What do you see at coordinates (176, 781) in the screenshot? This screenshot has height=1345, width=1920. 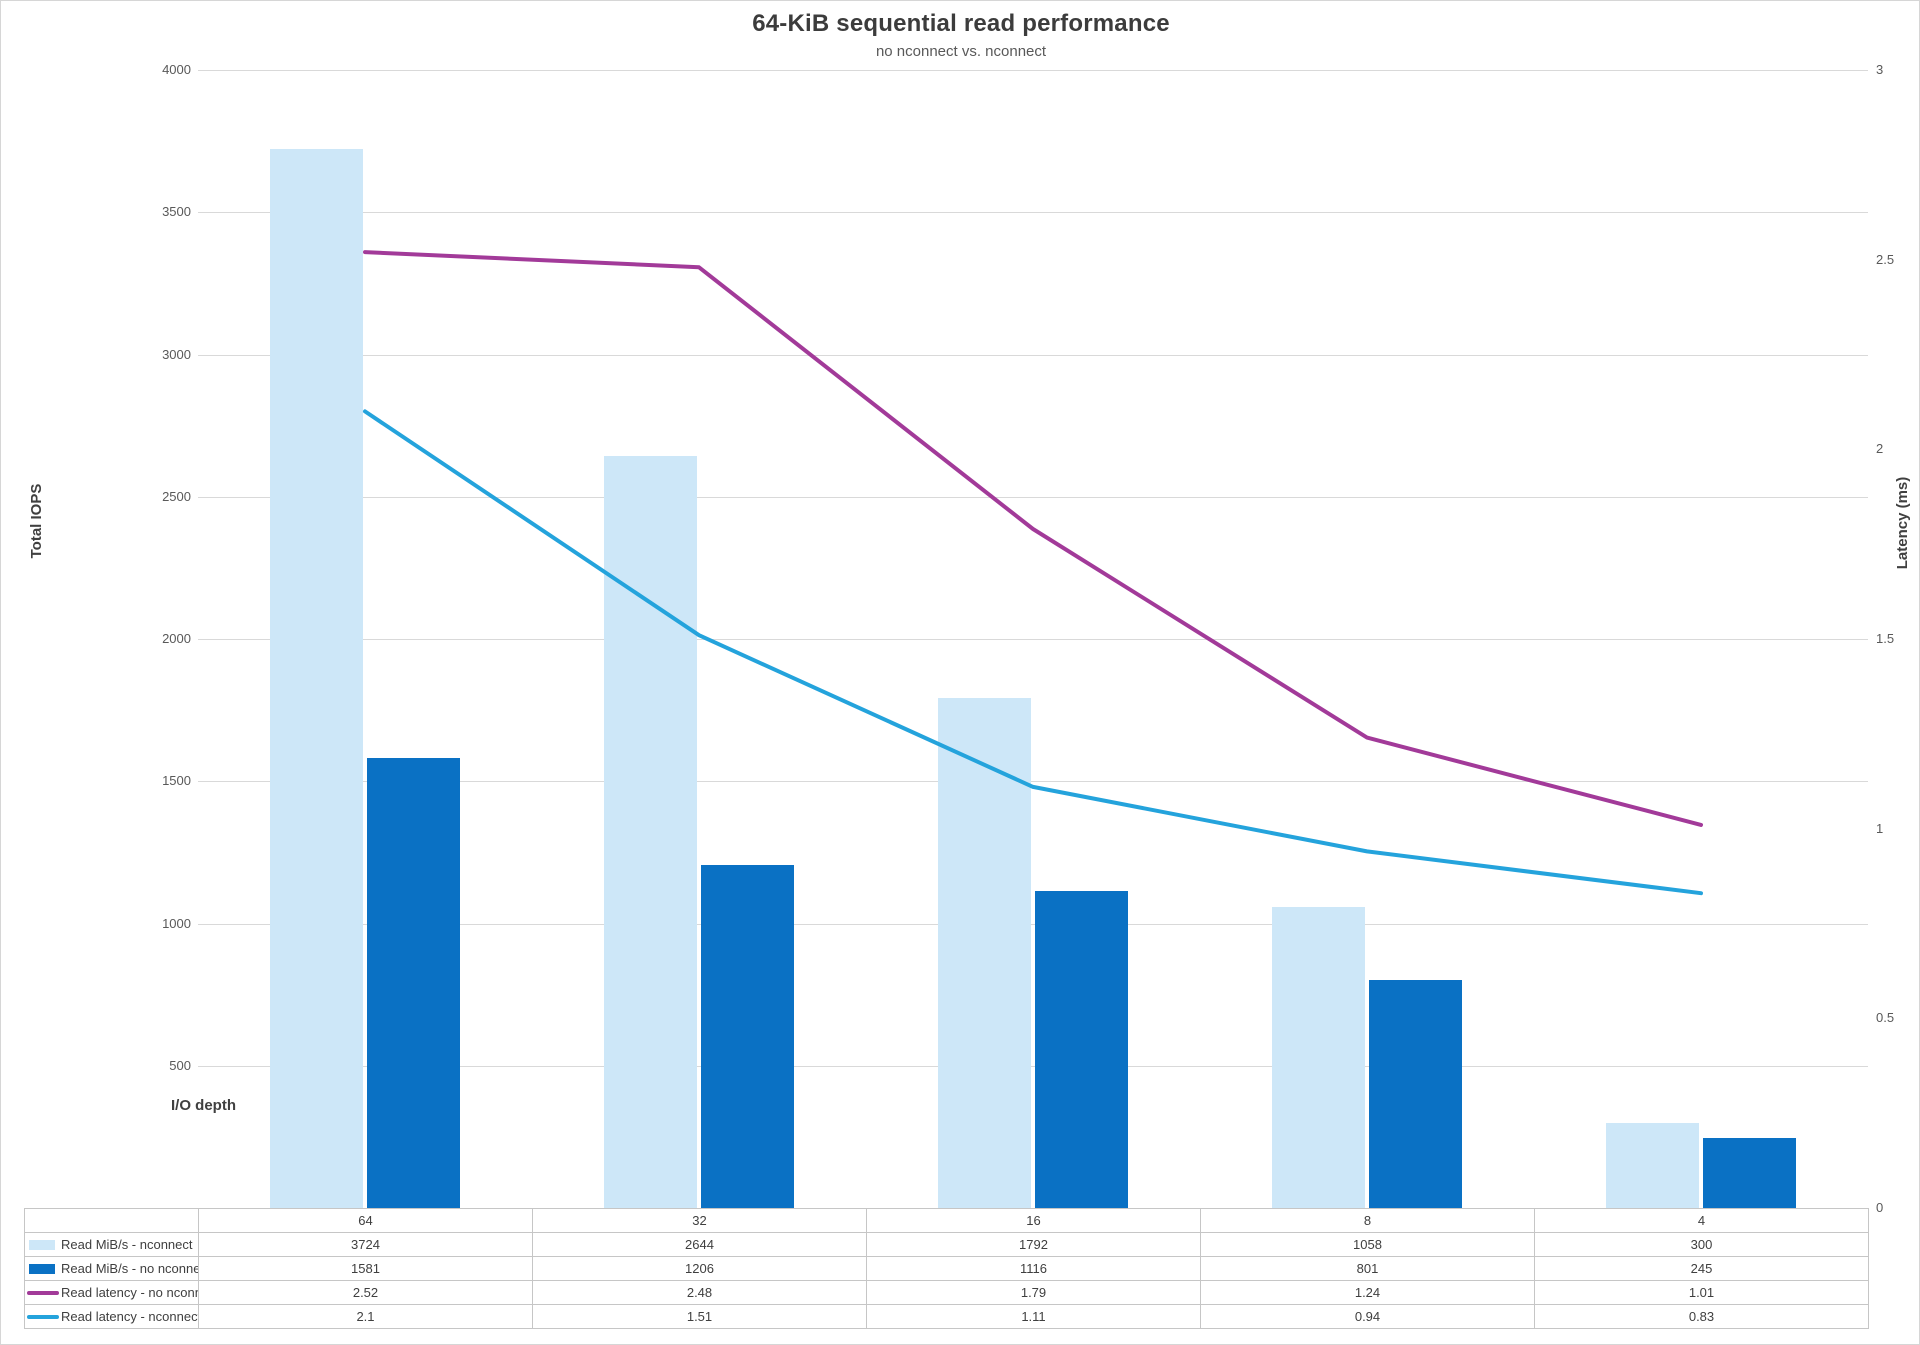 I see `left-axis-tick: 1500` at bounding box center [176, 781].